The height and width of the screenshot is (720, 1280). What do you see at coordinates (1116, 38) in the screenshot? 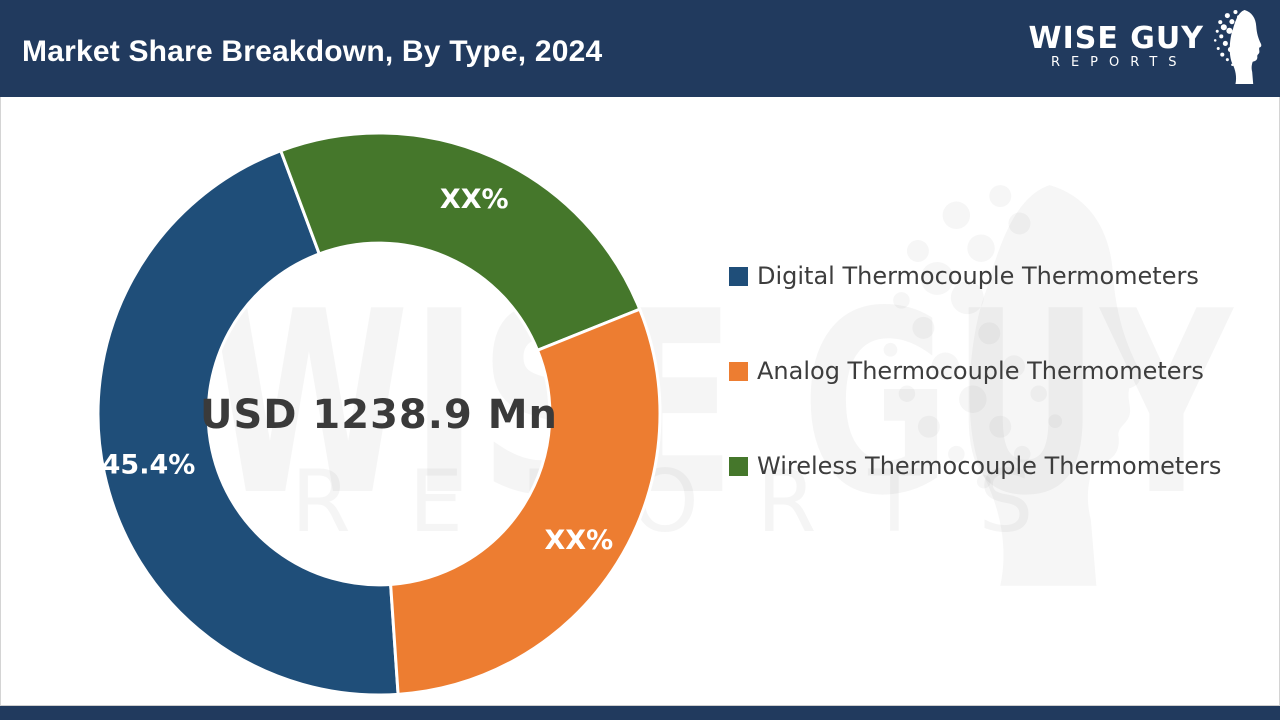
I see `brand-name: WISE GUY` at bounding box center [1116, 38].